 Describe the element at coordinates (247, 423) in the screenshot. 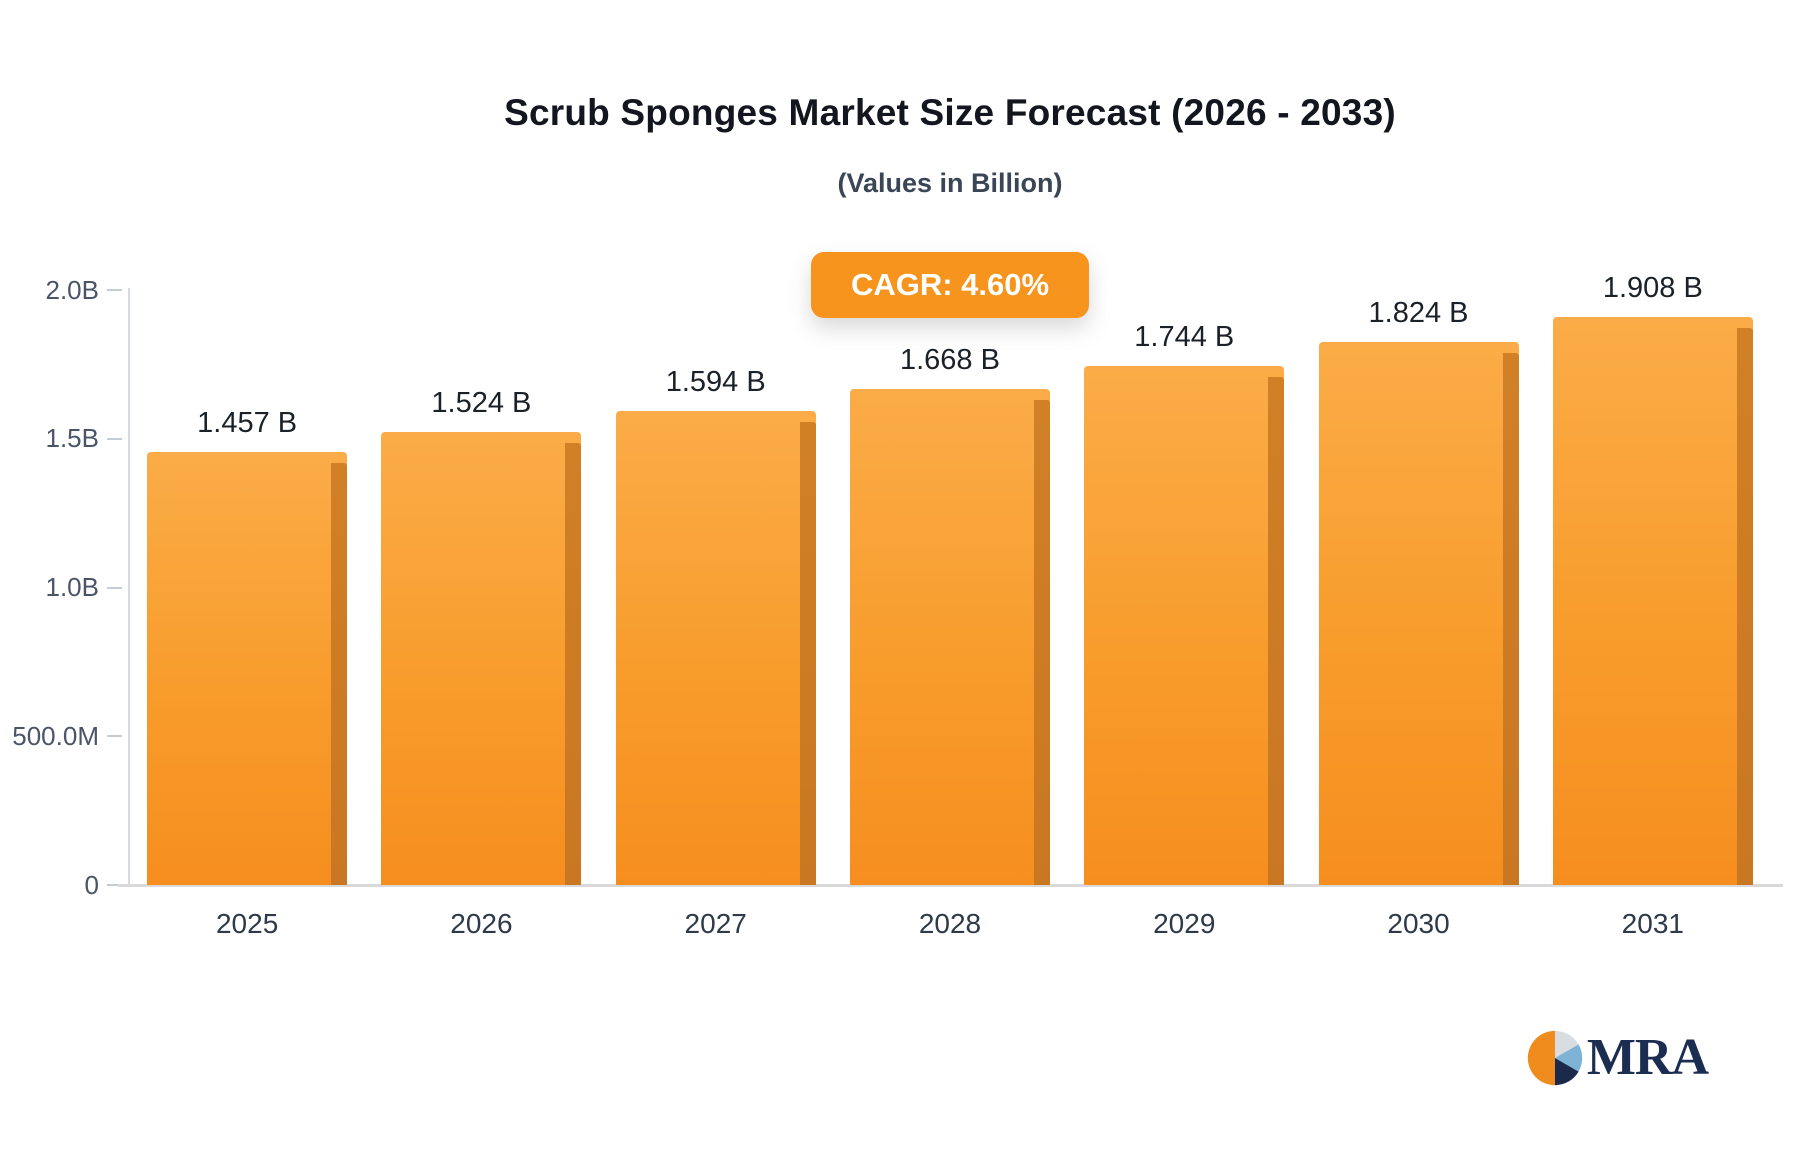

I see `bar-value-label: 1.457 B` at that location.